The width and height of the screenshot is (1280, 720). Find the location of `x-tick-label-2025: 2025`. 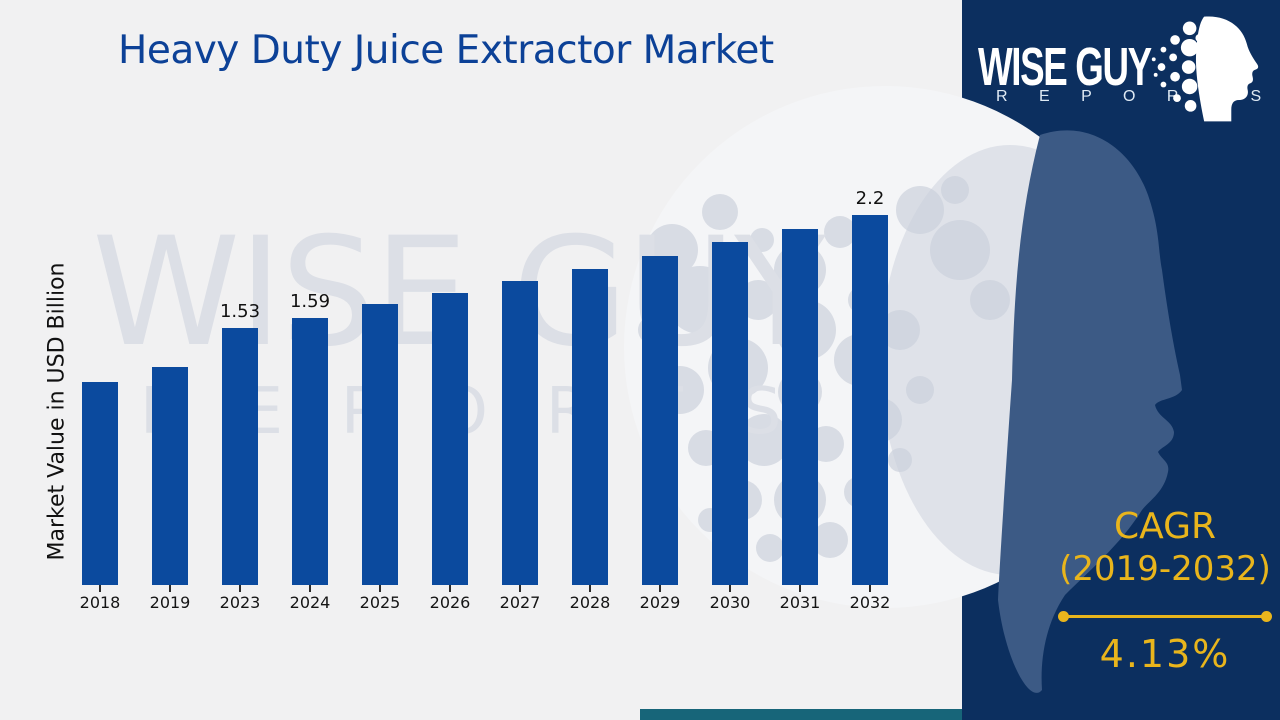

x-tick-label-2025: 2025 is located at coordinates (380, 602).